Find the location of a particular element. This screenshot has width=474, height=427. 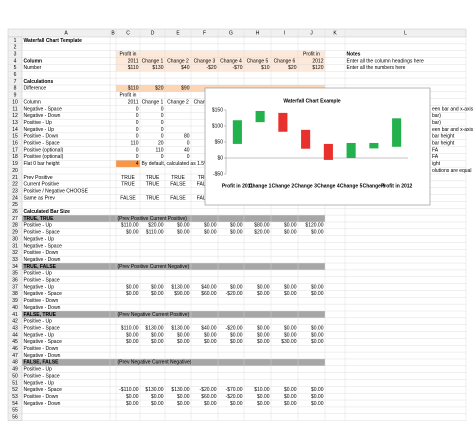

cell: 40 is located at coordinates (187, 150).